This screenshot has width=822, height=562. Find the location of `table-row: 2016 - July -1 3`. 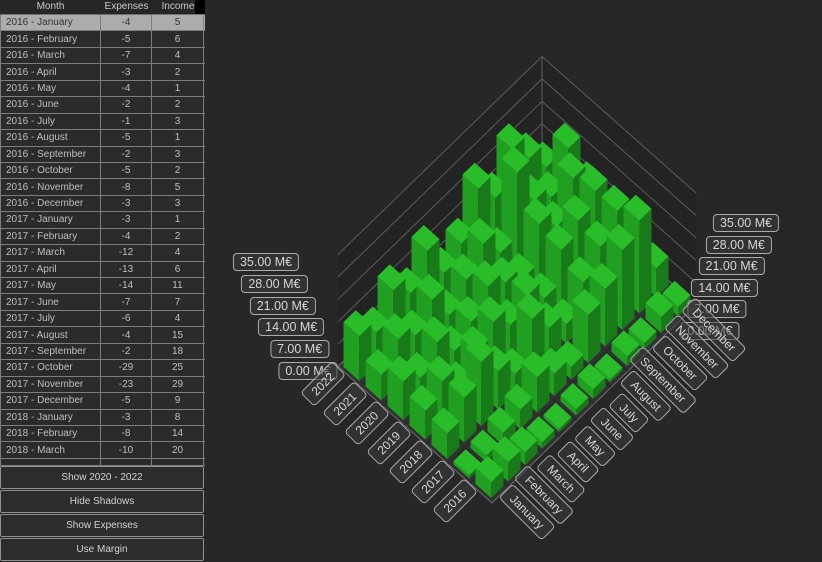

table-row: 2016 - July -1 3 is located at coordinates (103, 122).